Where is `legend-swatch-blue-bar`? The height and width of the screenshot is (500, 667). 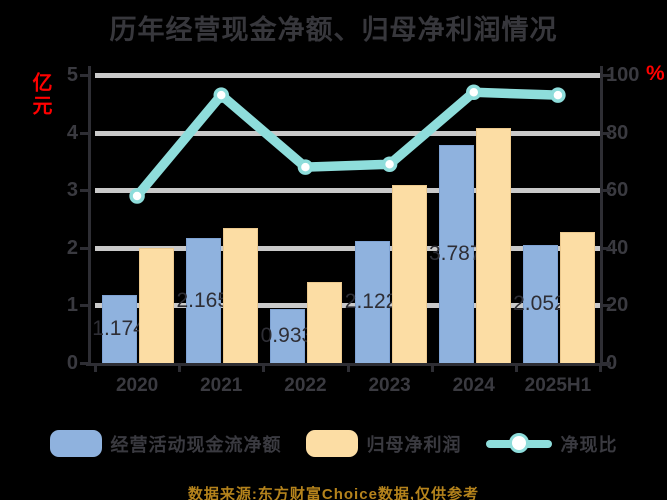 legend-swatch-blue-bar is located at coordinates (75, 443).